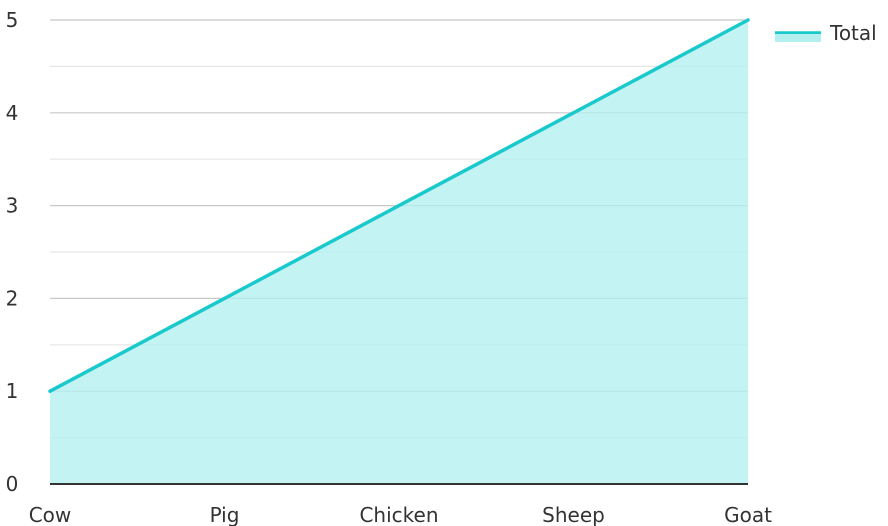  Describe the element at coordinates (853, 33) in the screenshot. I see `legend-label-total: Total` at that location.